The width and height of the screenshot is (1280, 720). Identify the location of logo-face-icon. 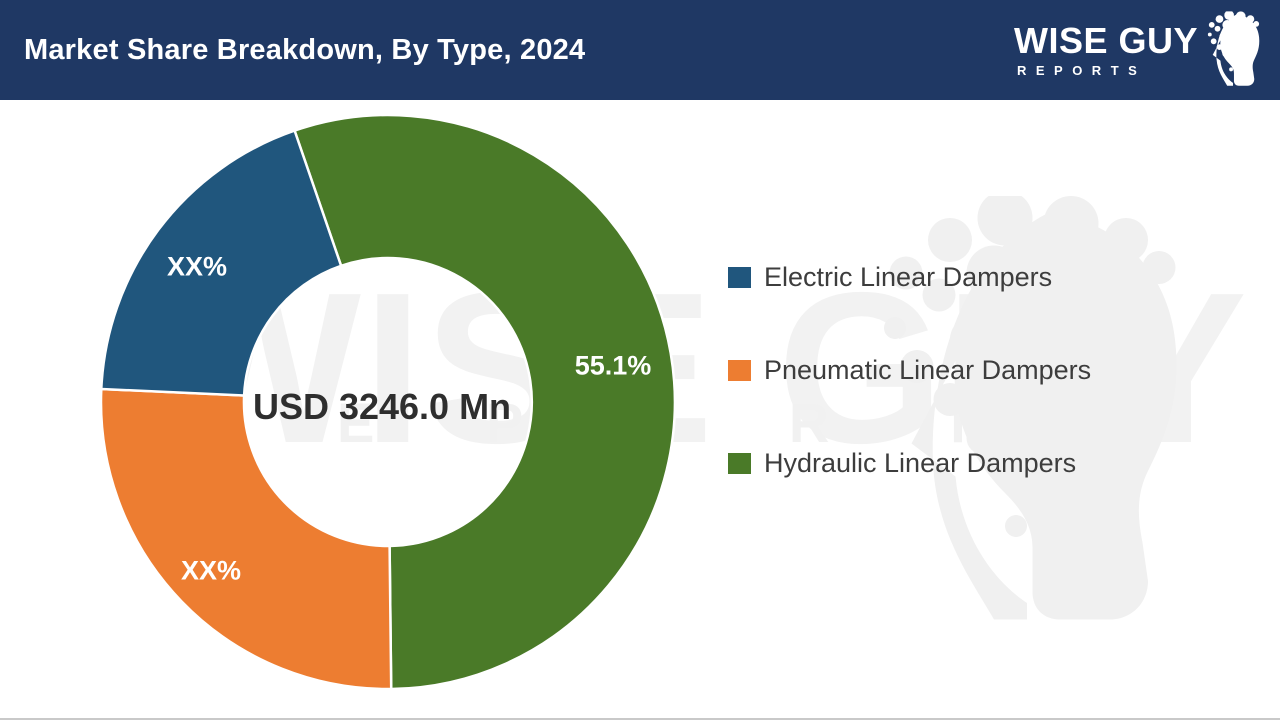
(1233, 50).